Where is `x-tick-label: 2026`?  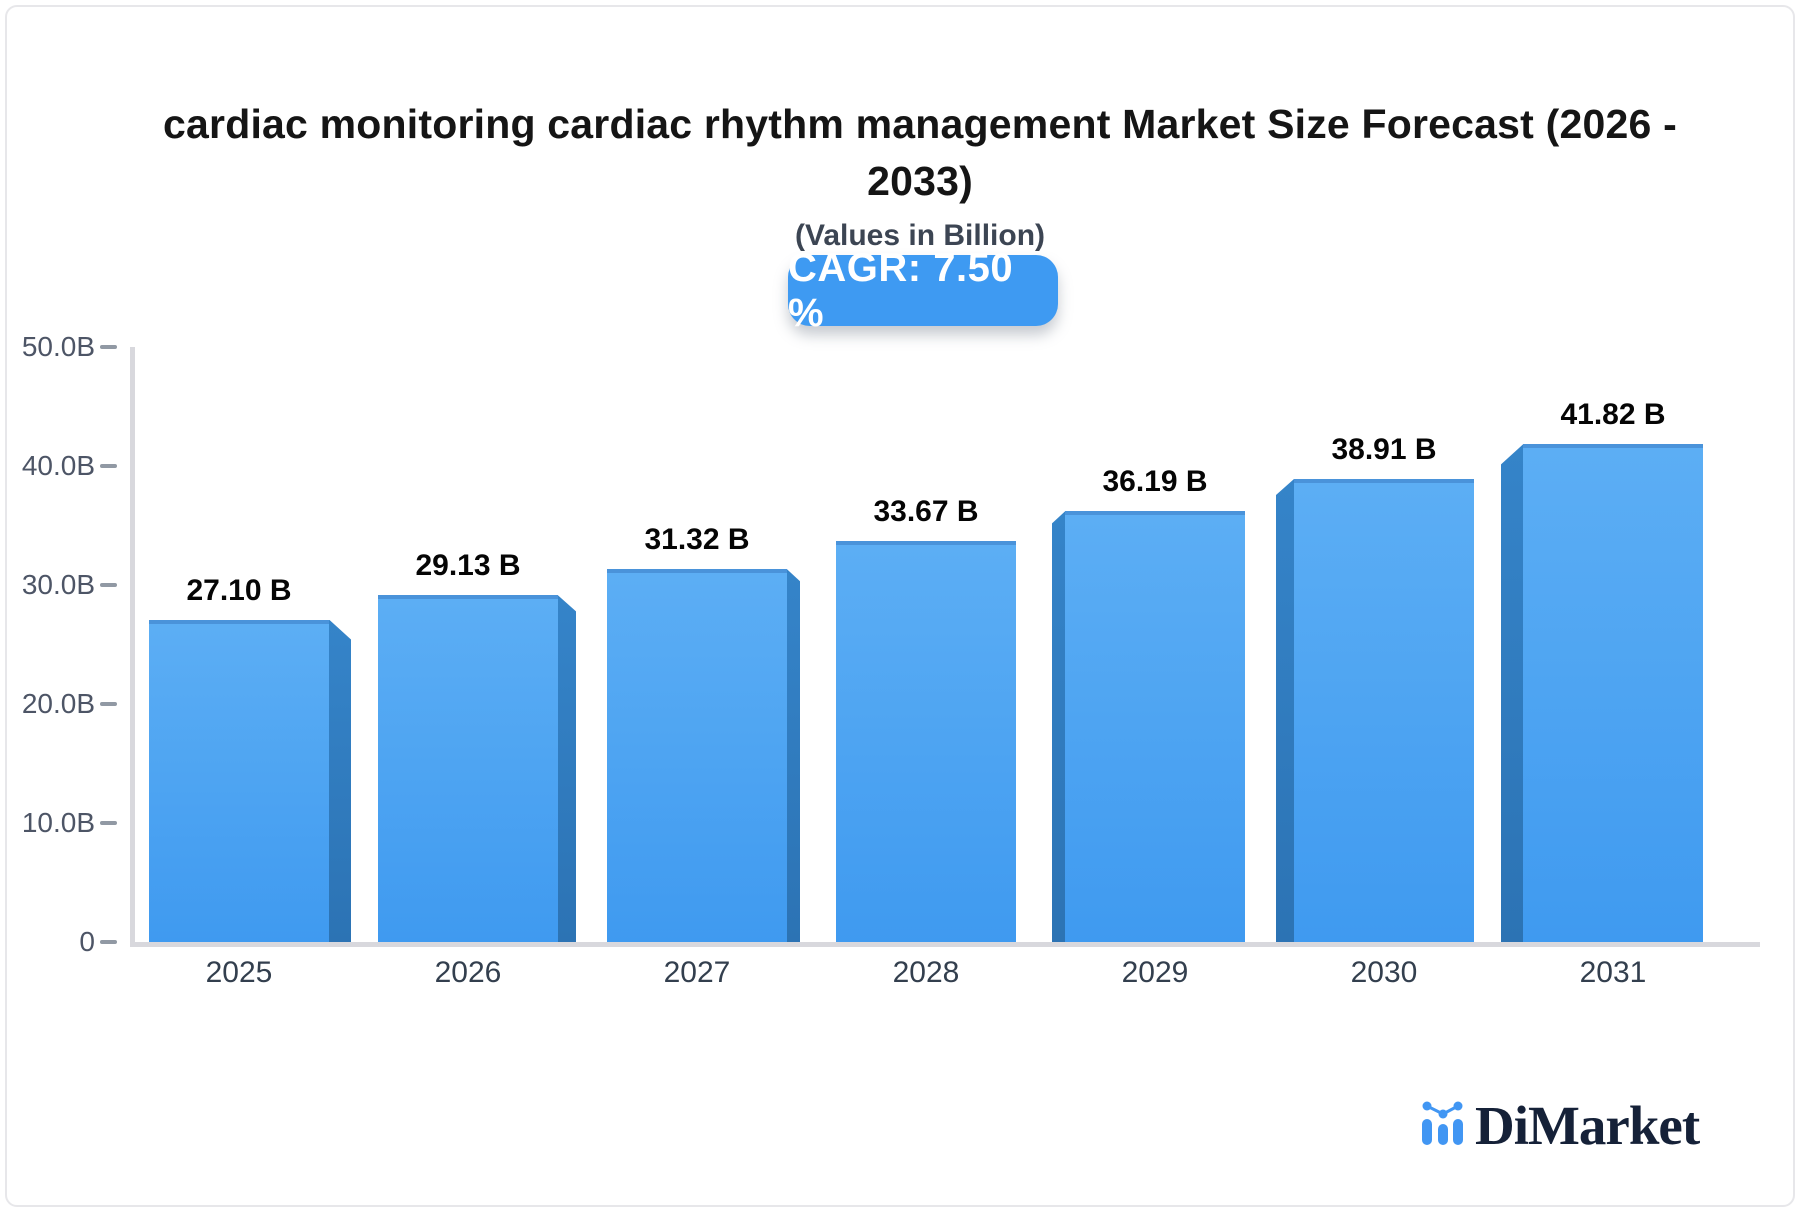 x-tick-label: 2026 is located at coordinates (468, 972).